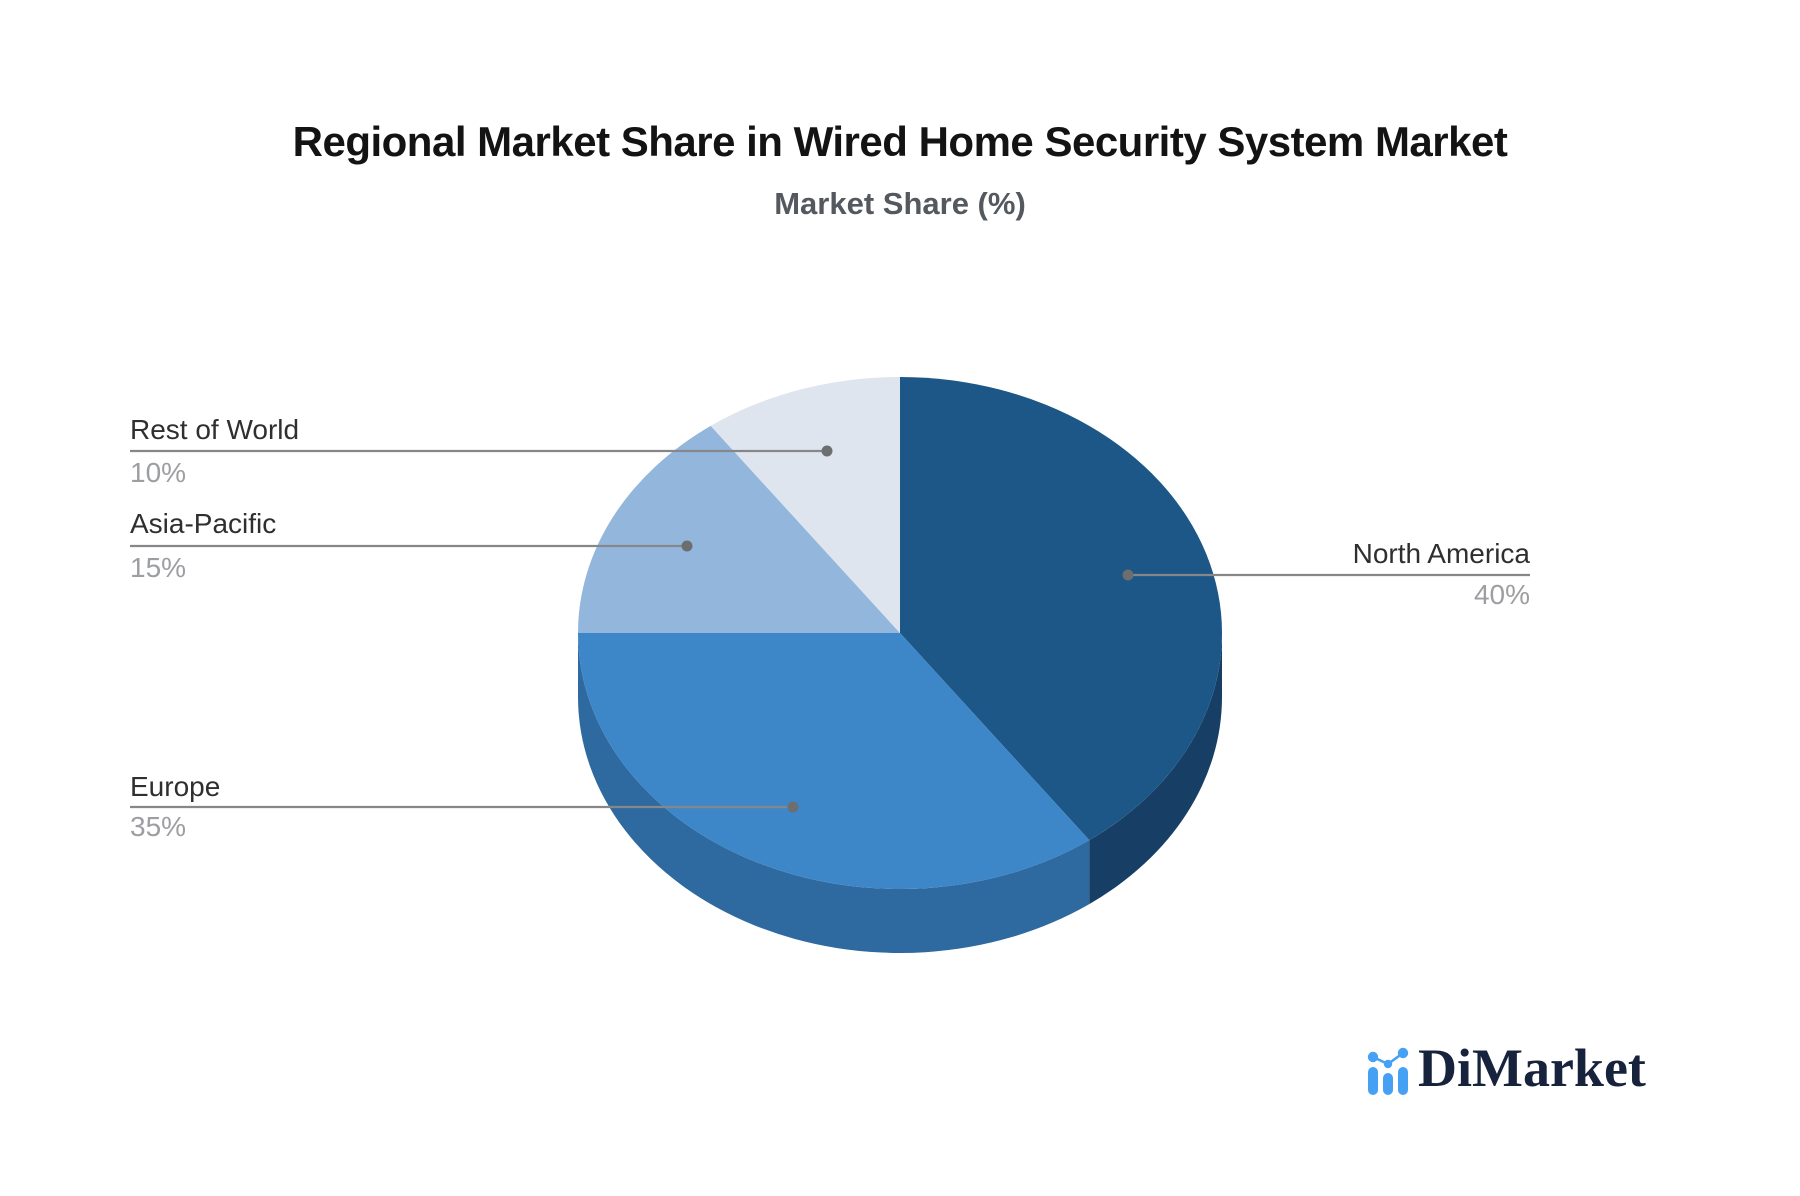  What do you see at coordinates (805, 505) in the screenshot?
I see `pie-slice-rest-of-world` at bounding box center [805, 505].